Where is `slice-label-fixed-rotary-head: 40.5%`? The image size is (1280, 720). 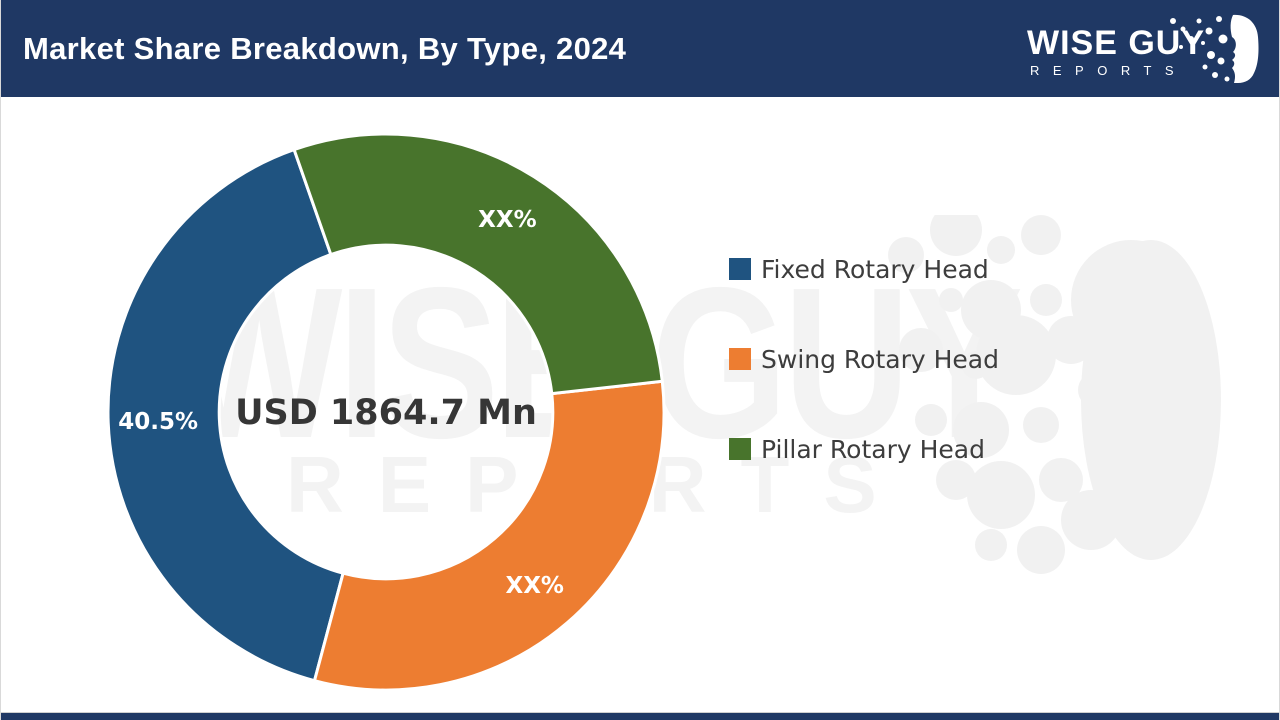
slice-label-fixed-rotary-head: 40.5% is located at coordinates (158, 422).